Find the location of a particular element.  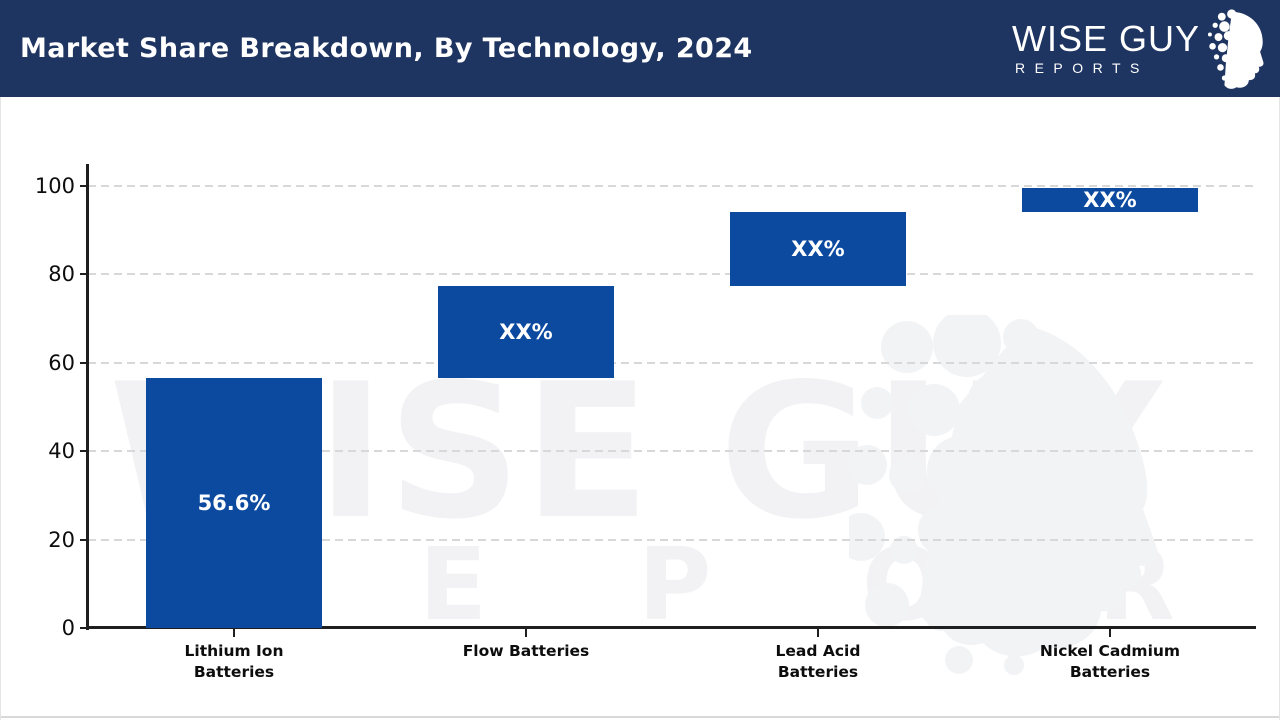

x-axis-line is located at coordinates (671, 627).